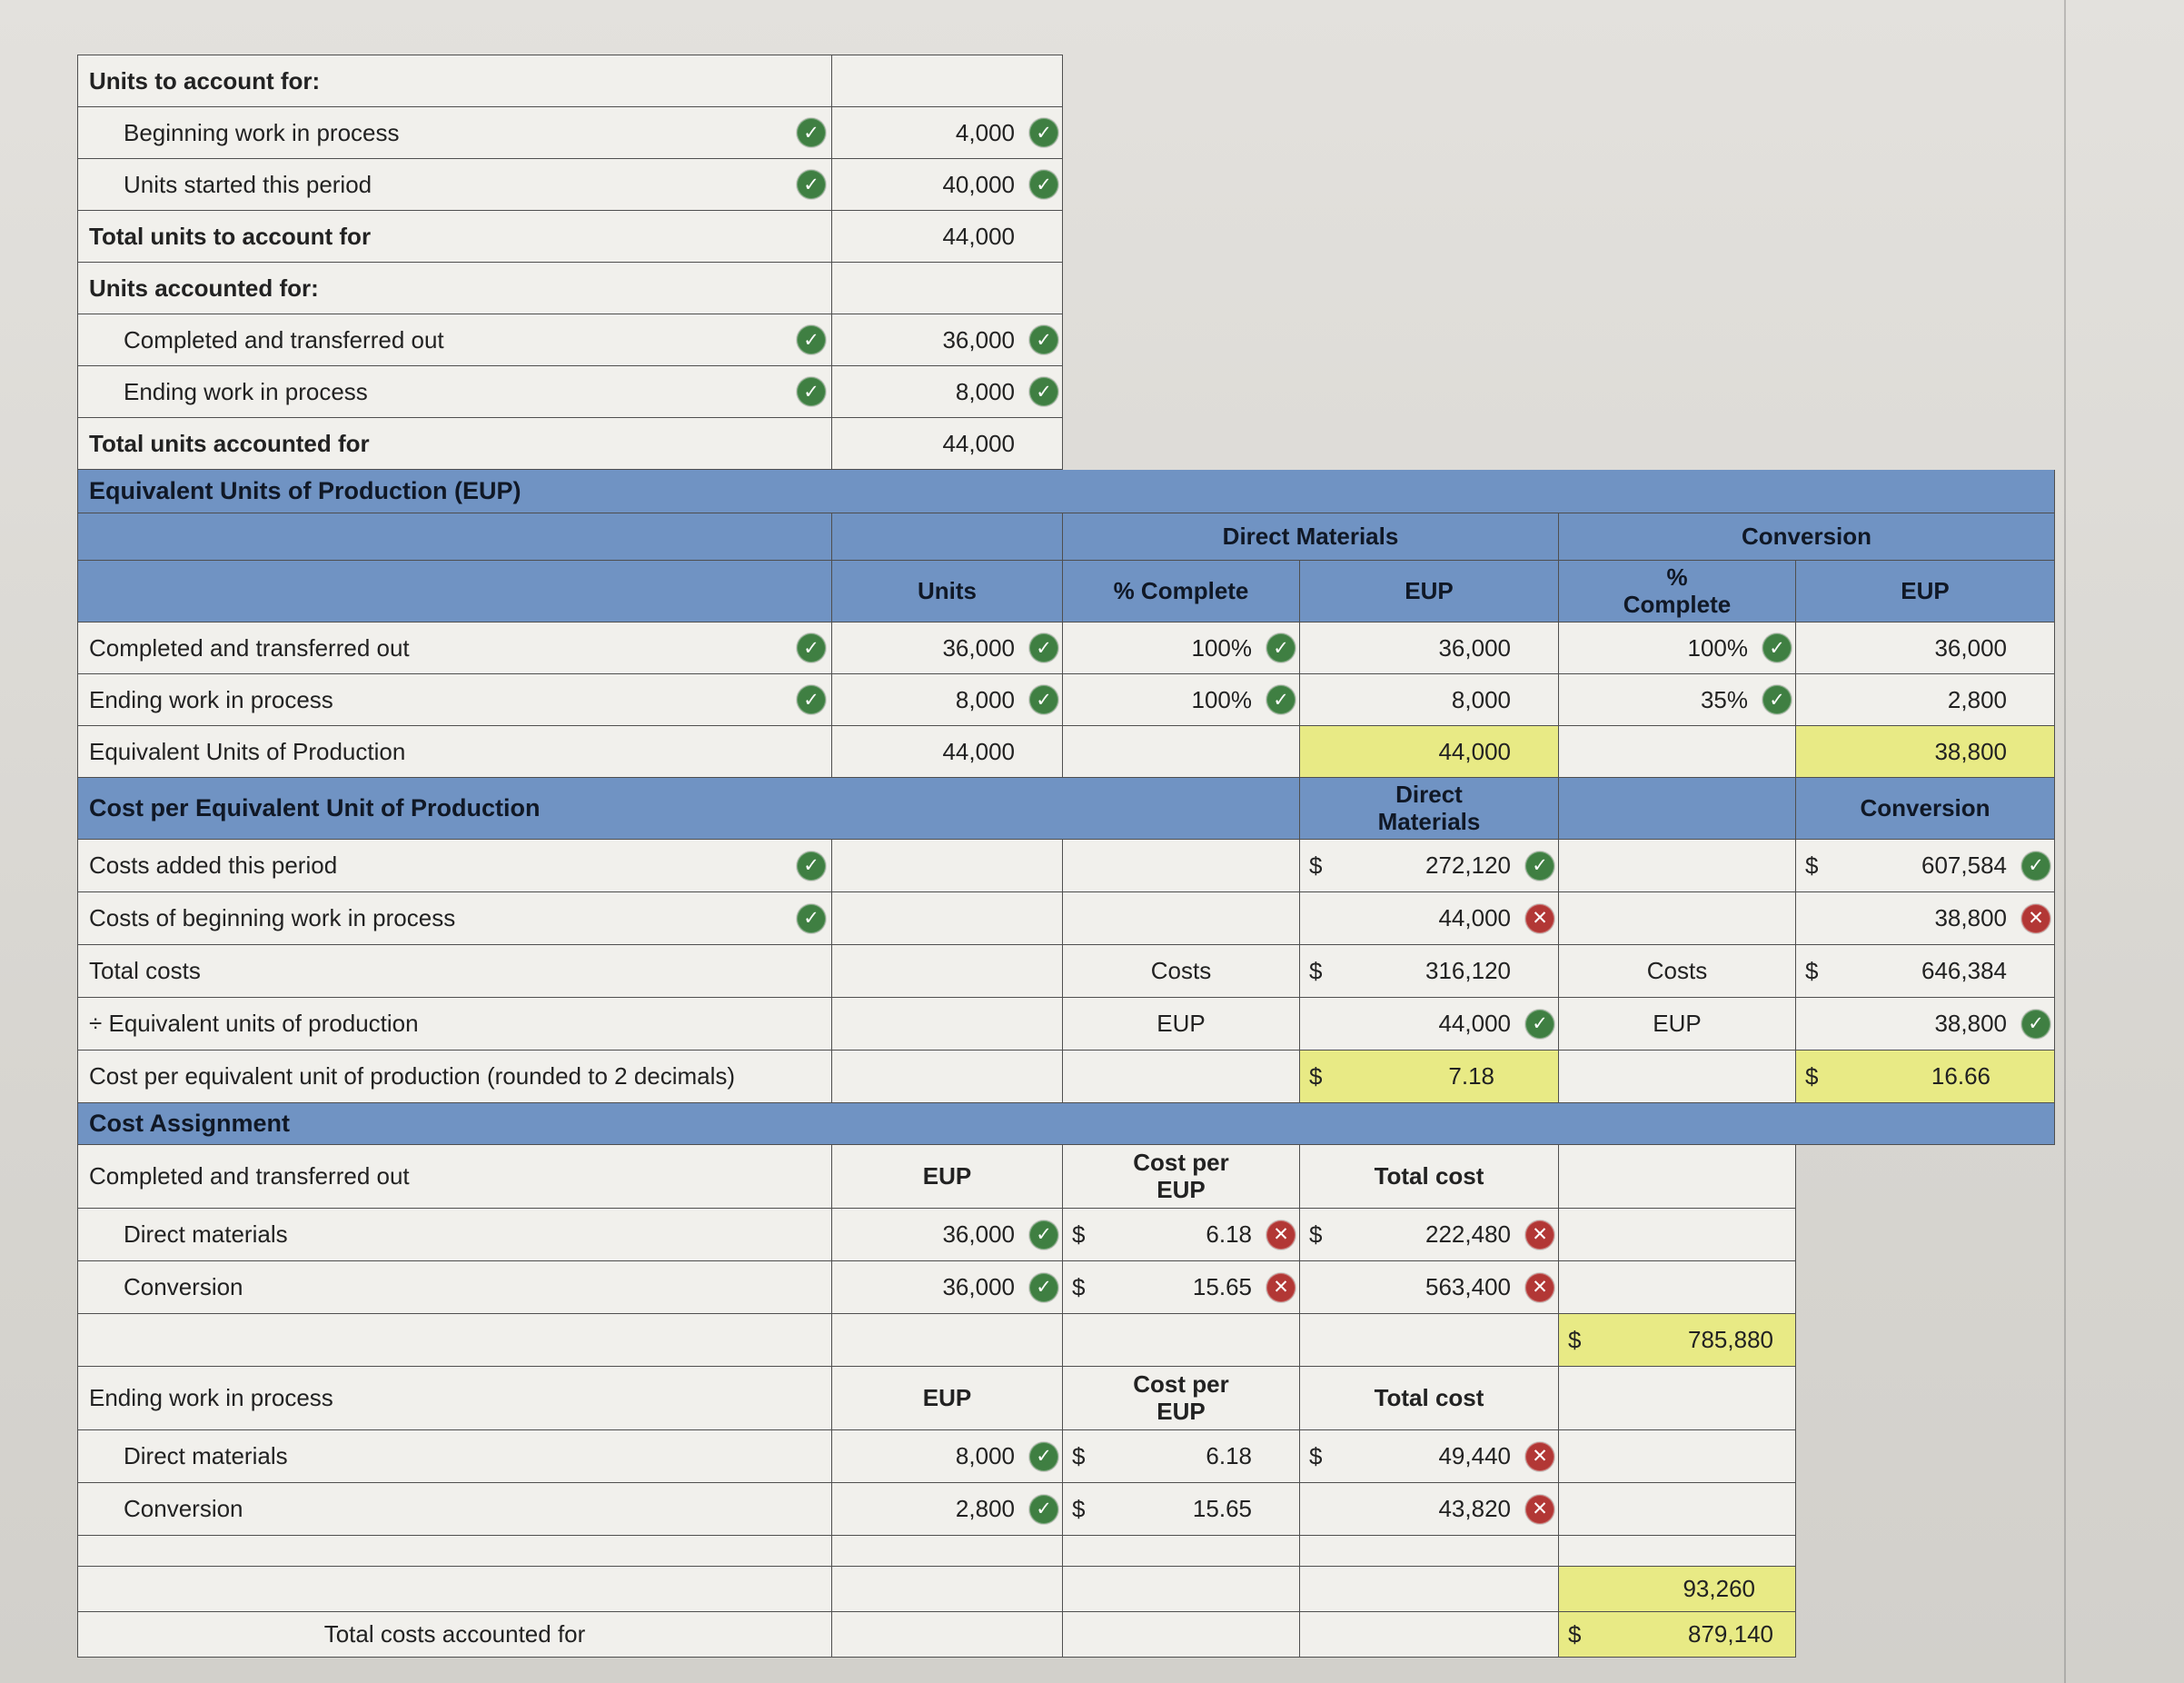 This screenshot has width=2184, height=1683. I want to click on units-value-cell: 4,000 ✓, so click(948, 133).